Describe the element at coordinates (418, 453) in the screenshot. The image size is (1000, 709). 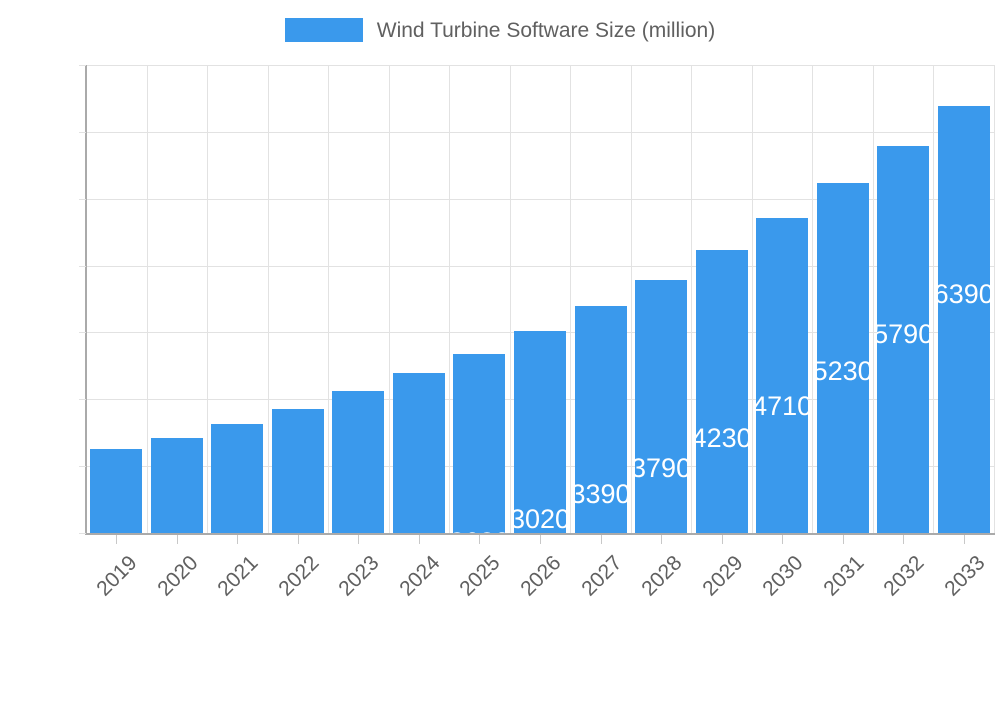
I see `bar: 2390` at that location.